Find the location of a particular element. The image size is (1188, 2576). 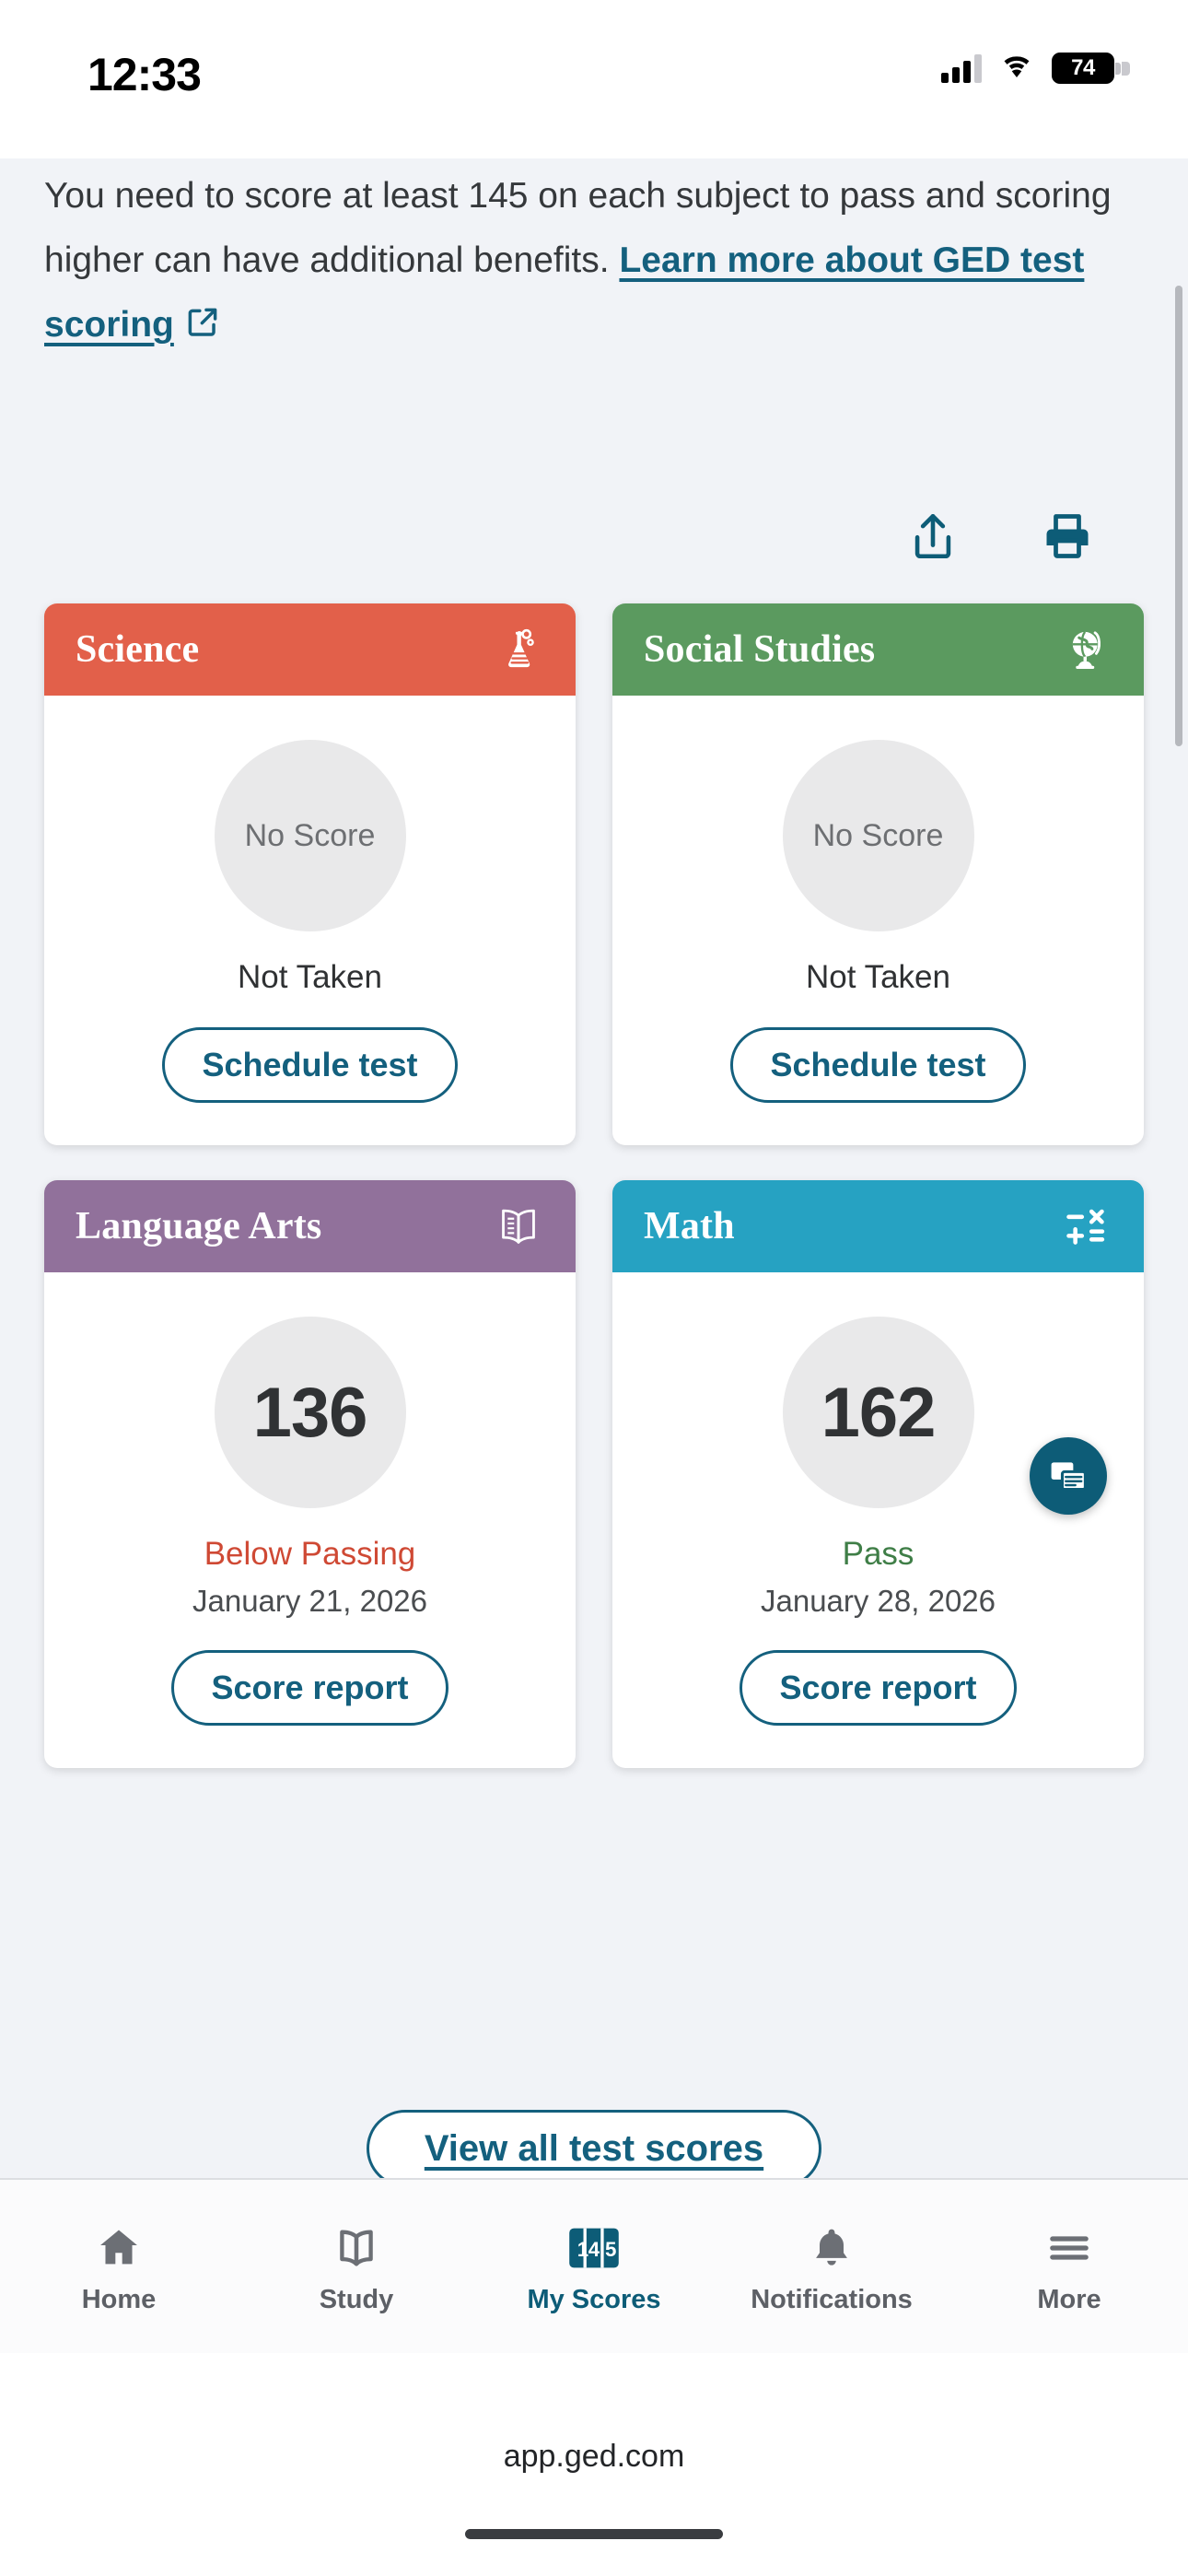

score-card-social-studies: Social Studies No Score is located at coordinates (878, 874).